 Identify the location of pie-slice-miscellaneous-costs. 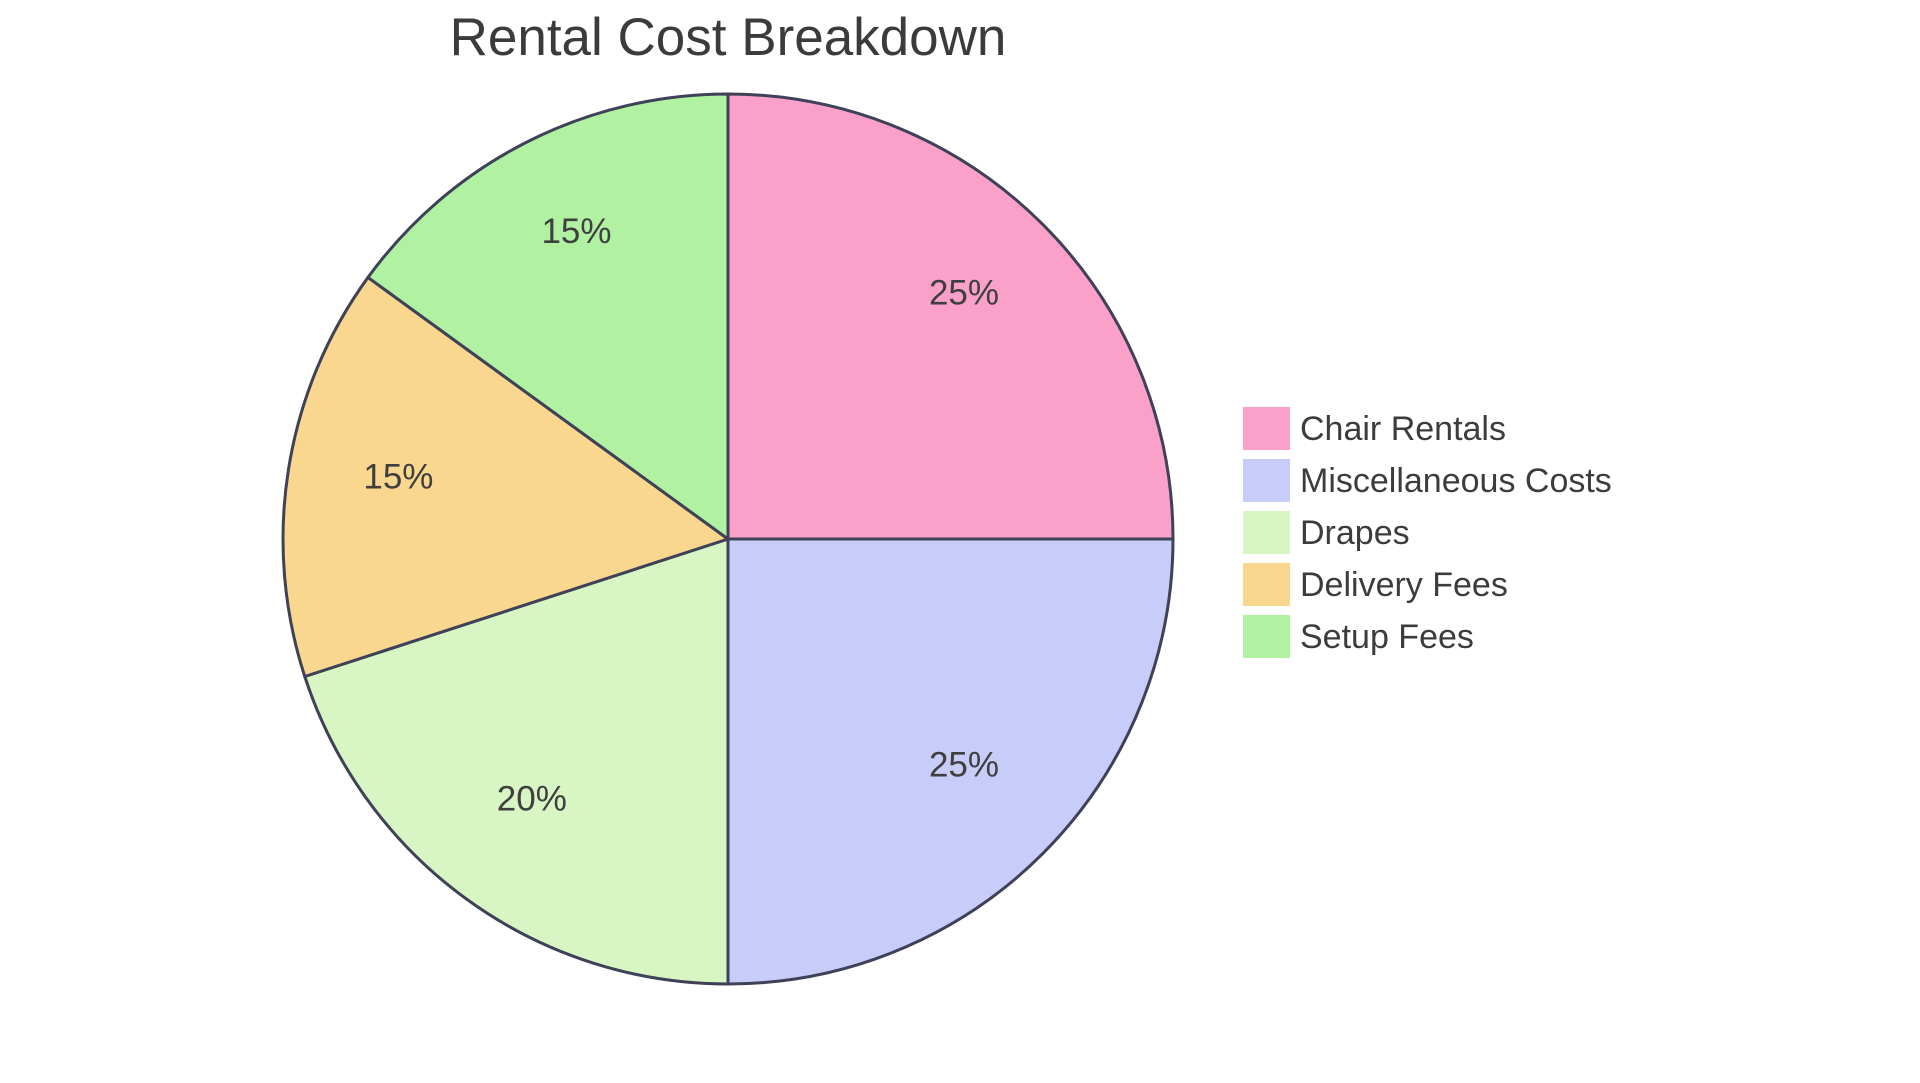
(950, 761).